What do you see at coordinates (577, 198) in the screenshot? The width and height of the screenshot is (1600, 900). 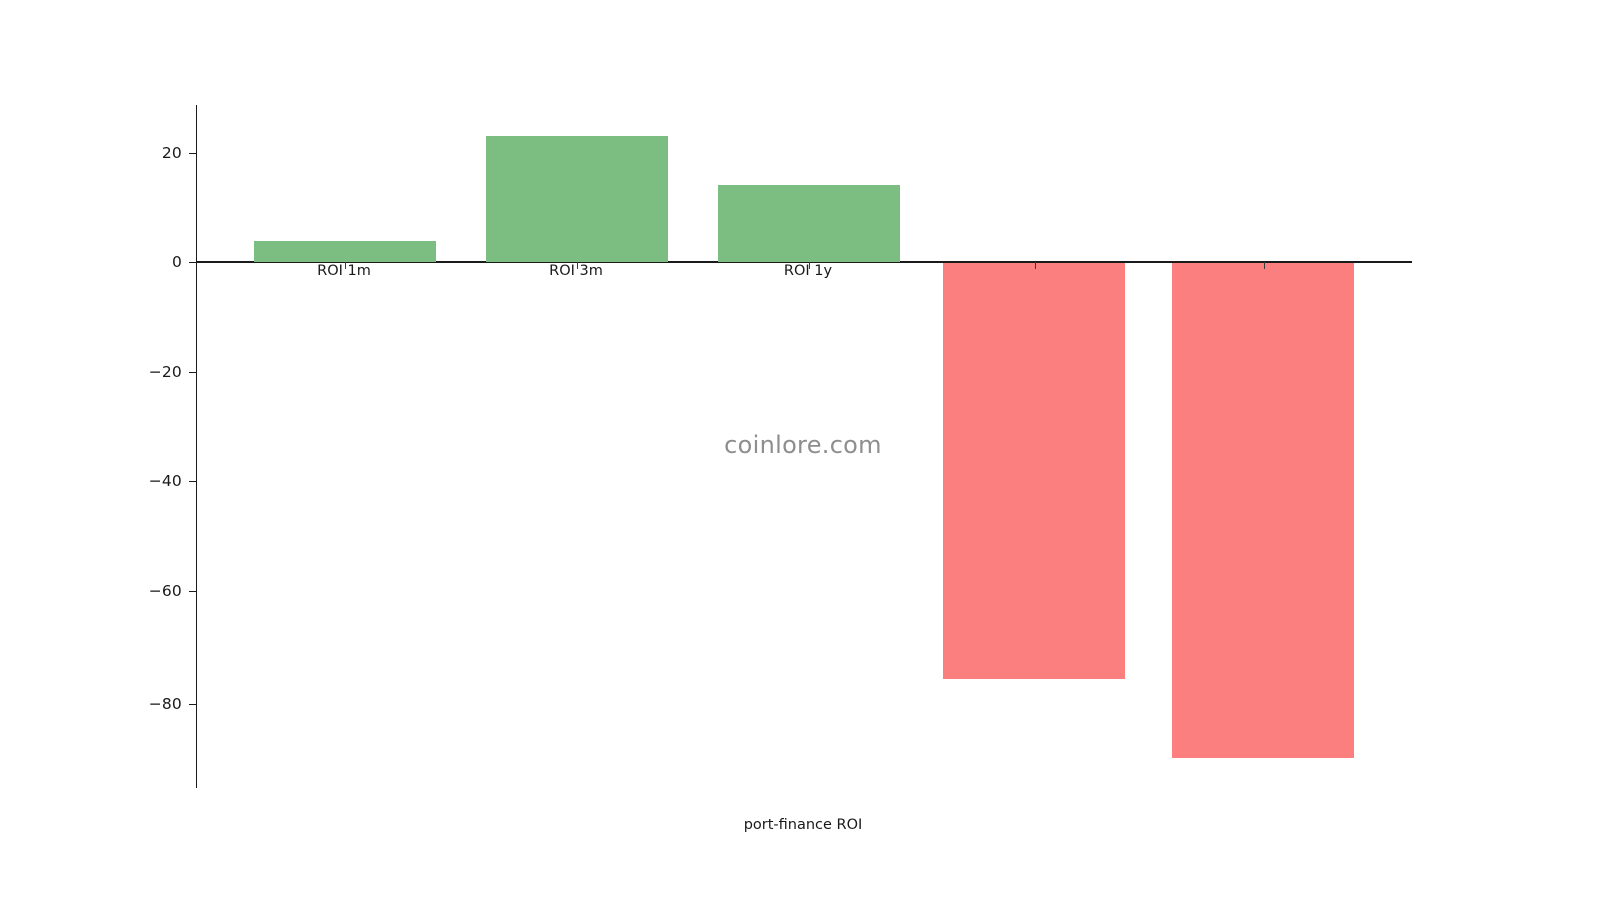 I see `bar-roi-3m` at bounding box center [577, 198].